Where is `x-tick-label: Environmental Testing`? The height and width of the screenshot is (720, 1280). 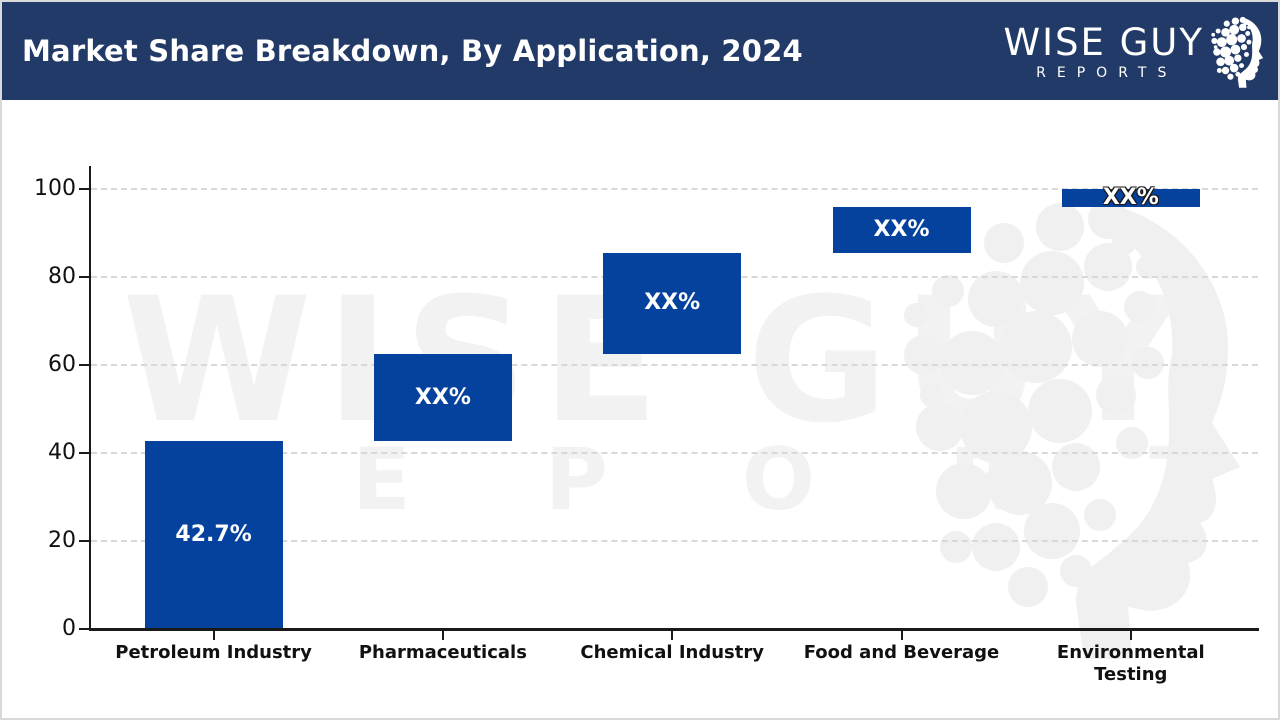
x-tick-label: Environmental Testing is located at coordinates (1130, 663).